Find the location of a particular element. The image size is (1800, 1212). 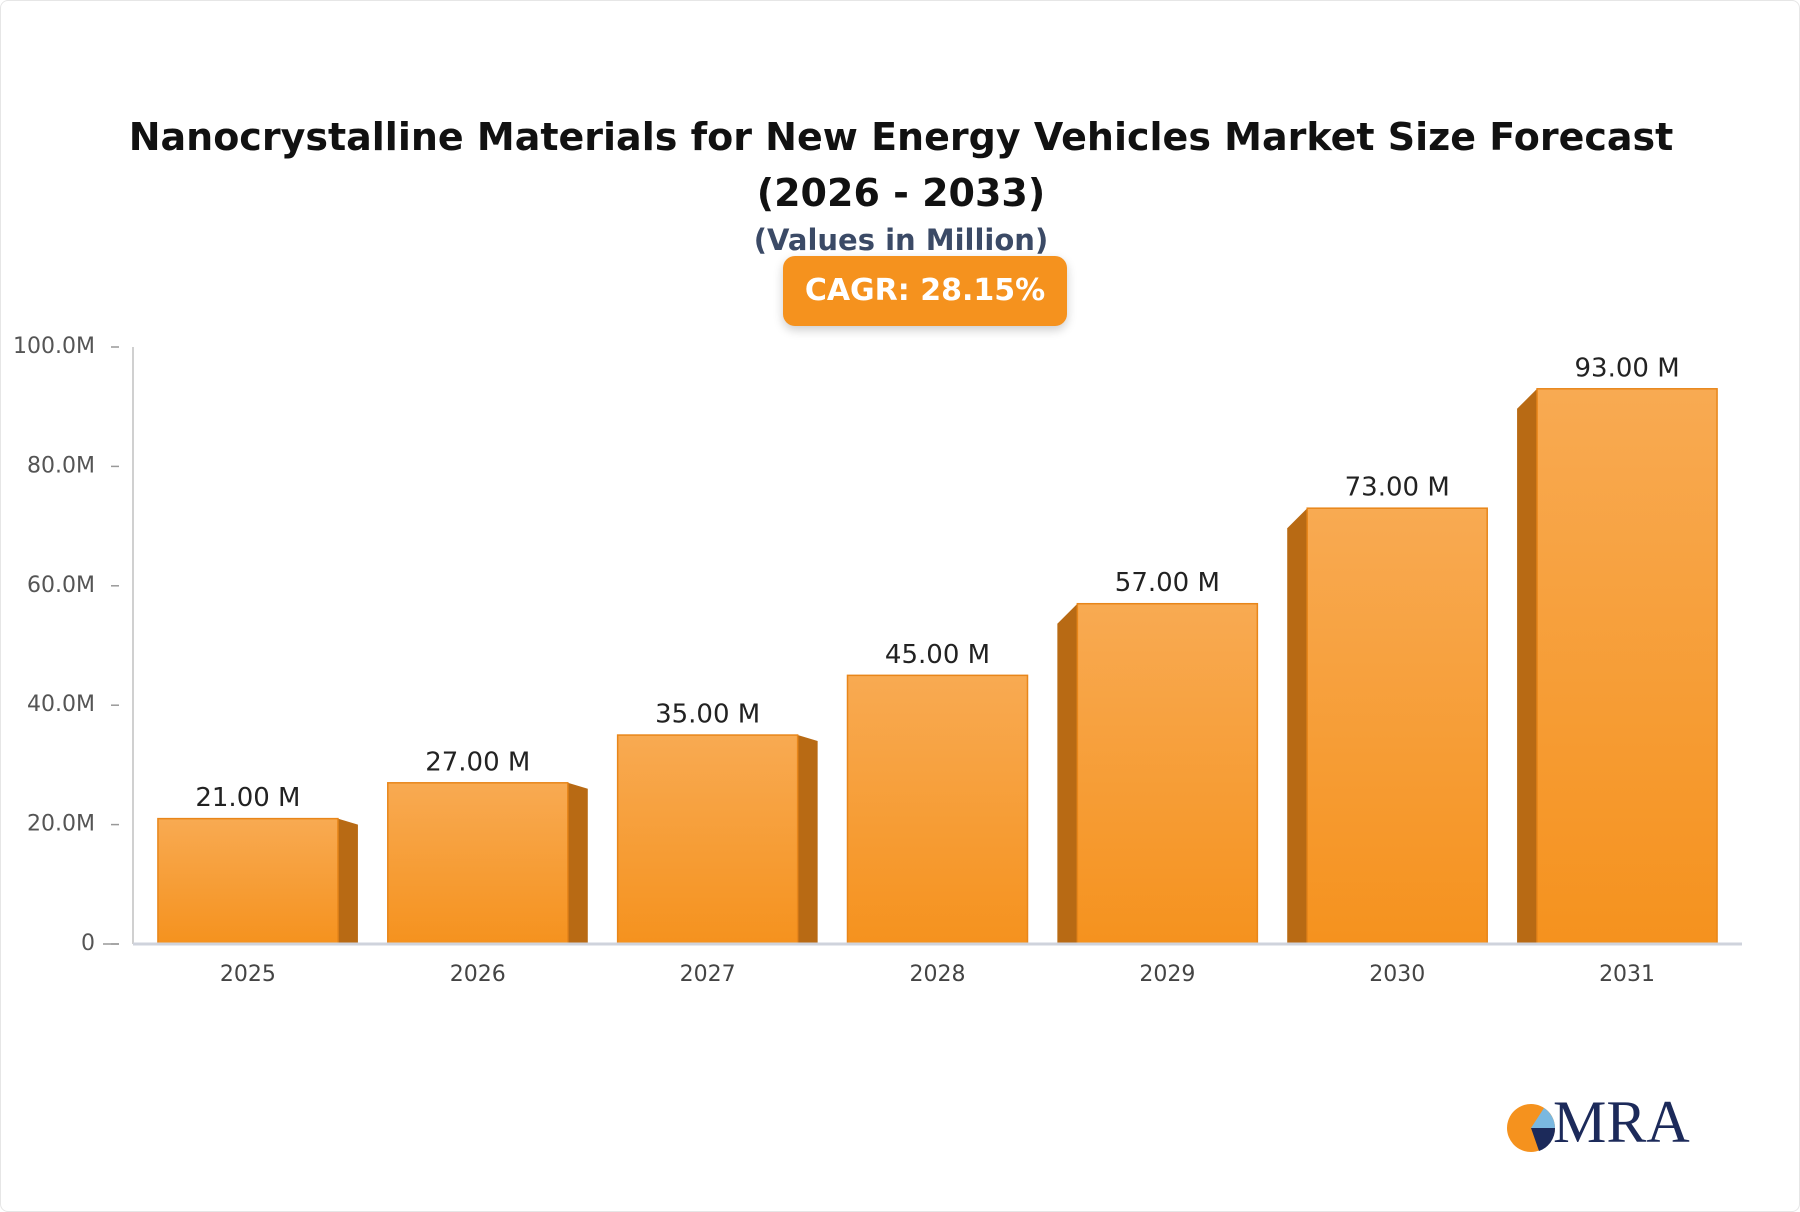

value-label: 35.00 M is located at coordinates (707, 715).